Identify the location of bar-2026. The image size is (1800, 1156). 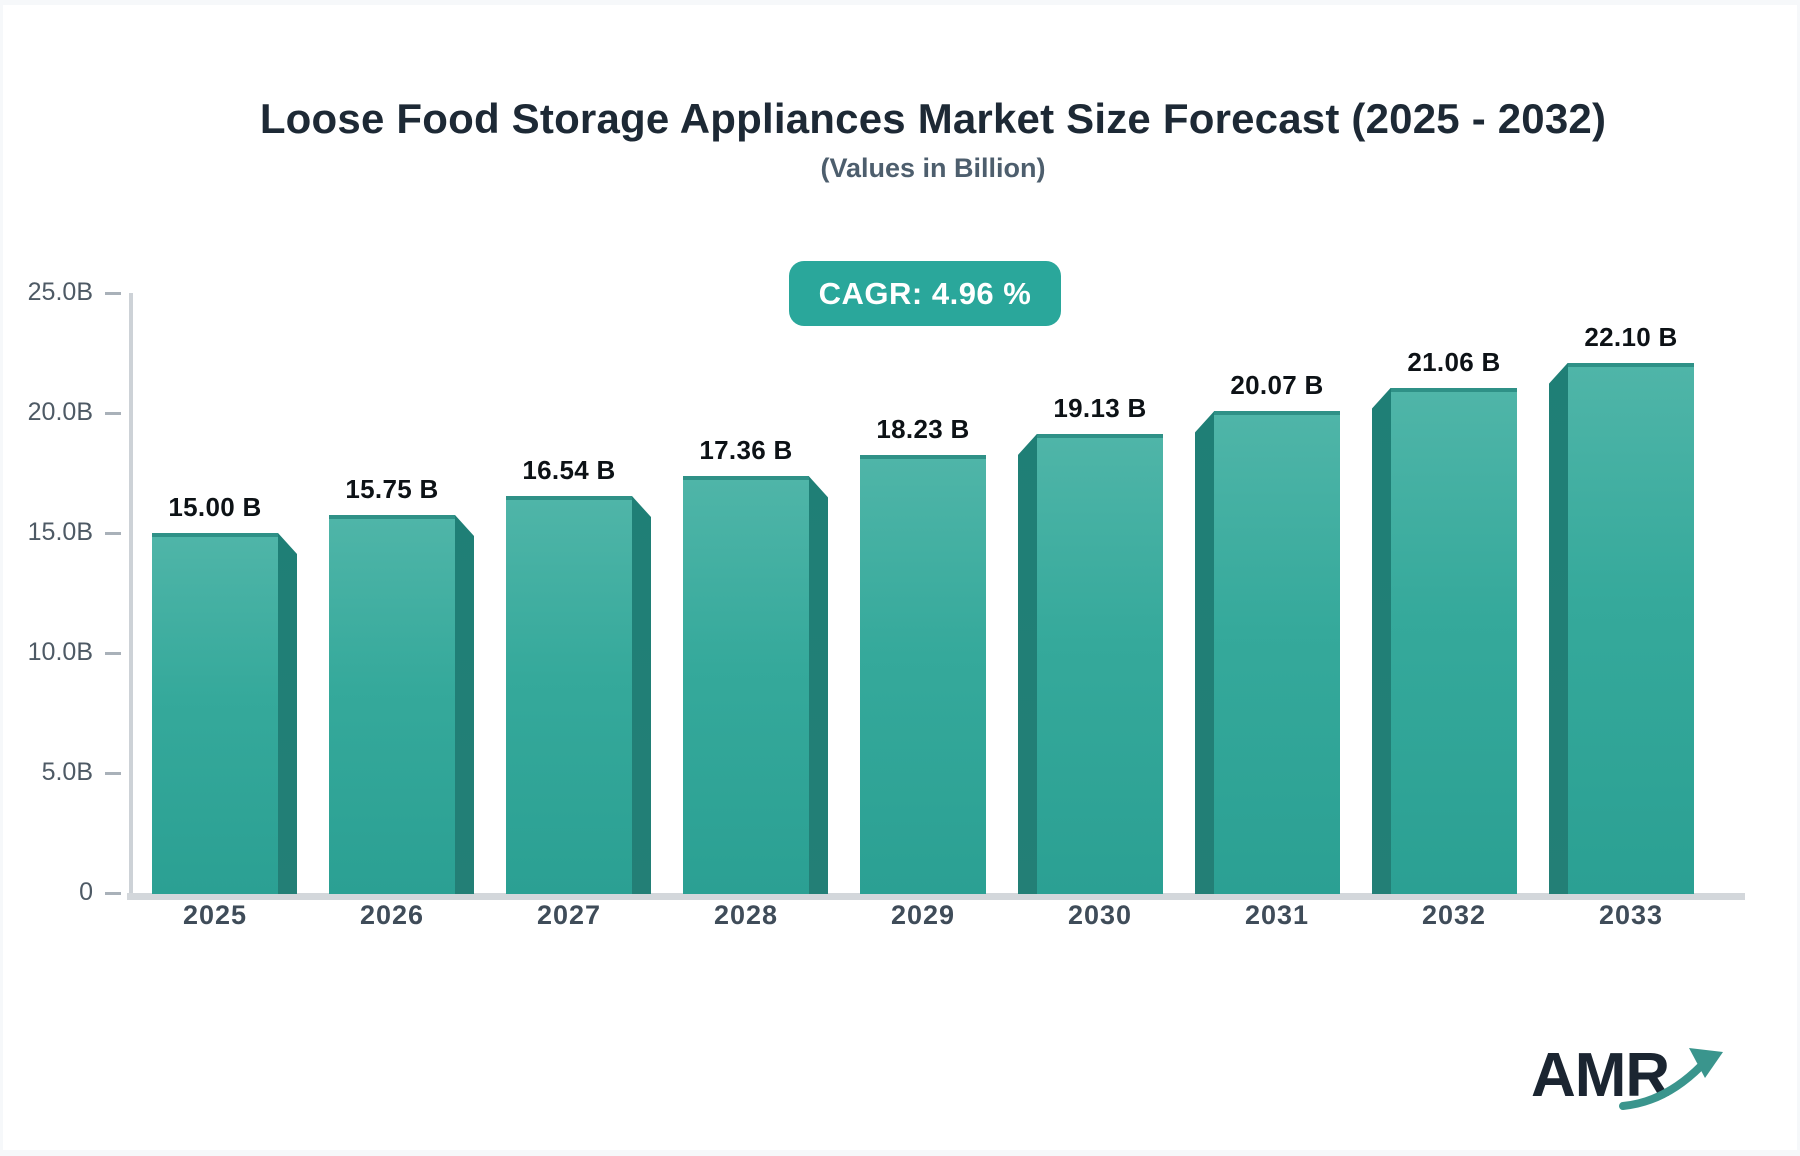
(392, 704).